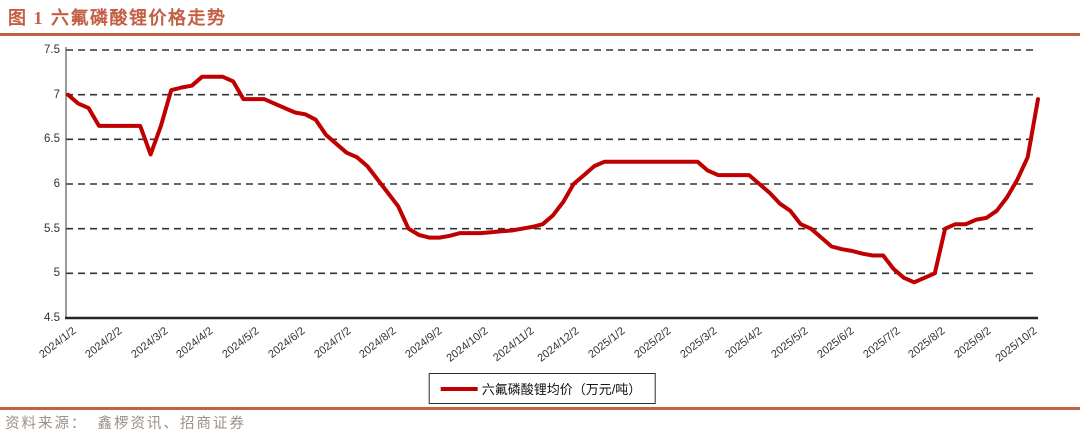 The height and width of the screenshot is (437, 1080). Describe the element at coordinates (46, 424) in the screenshot. I see `source-label: 资料来源：` at that location.